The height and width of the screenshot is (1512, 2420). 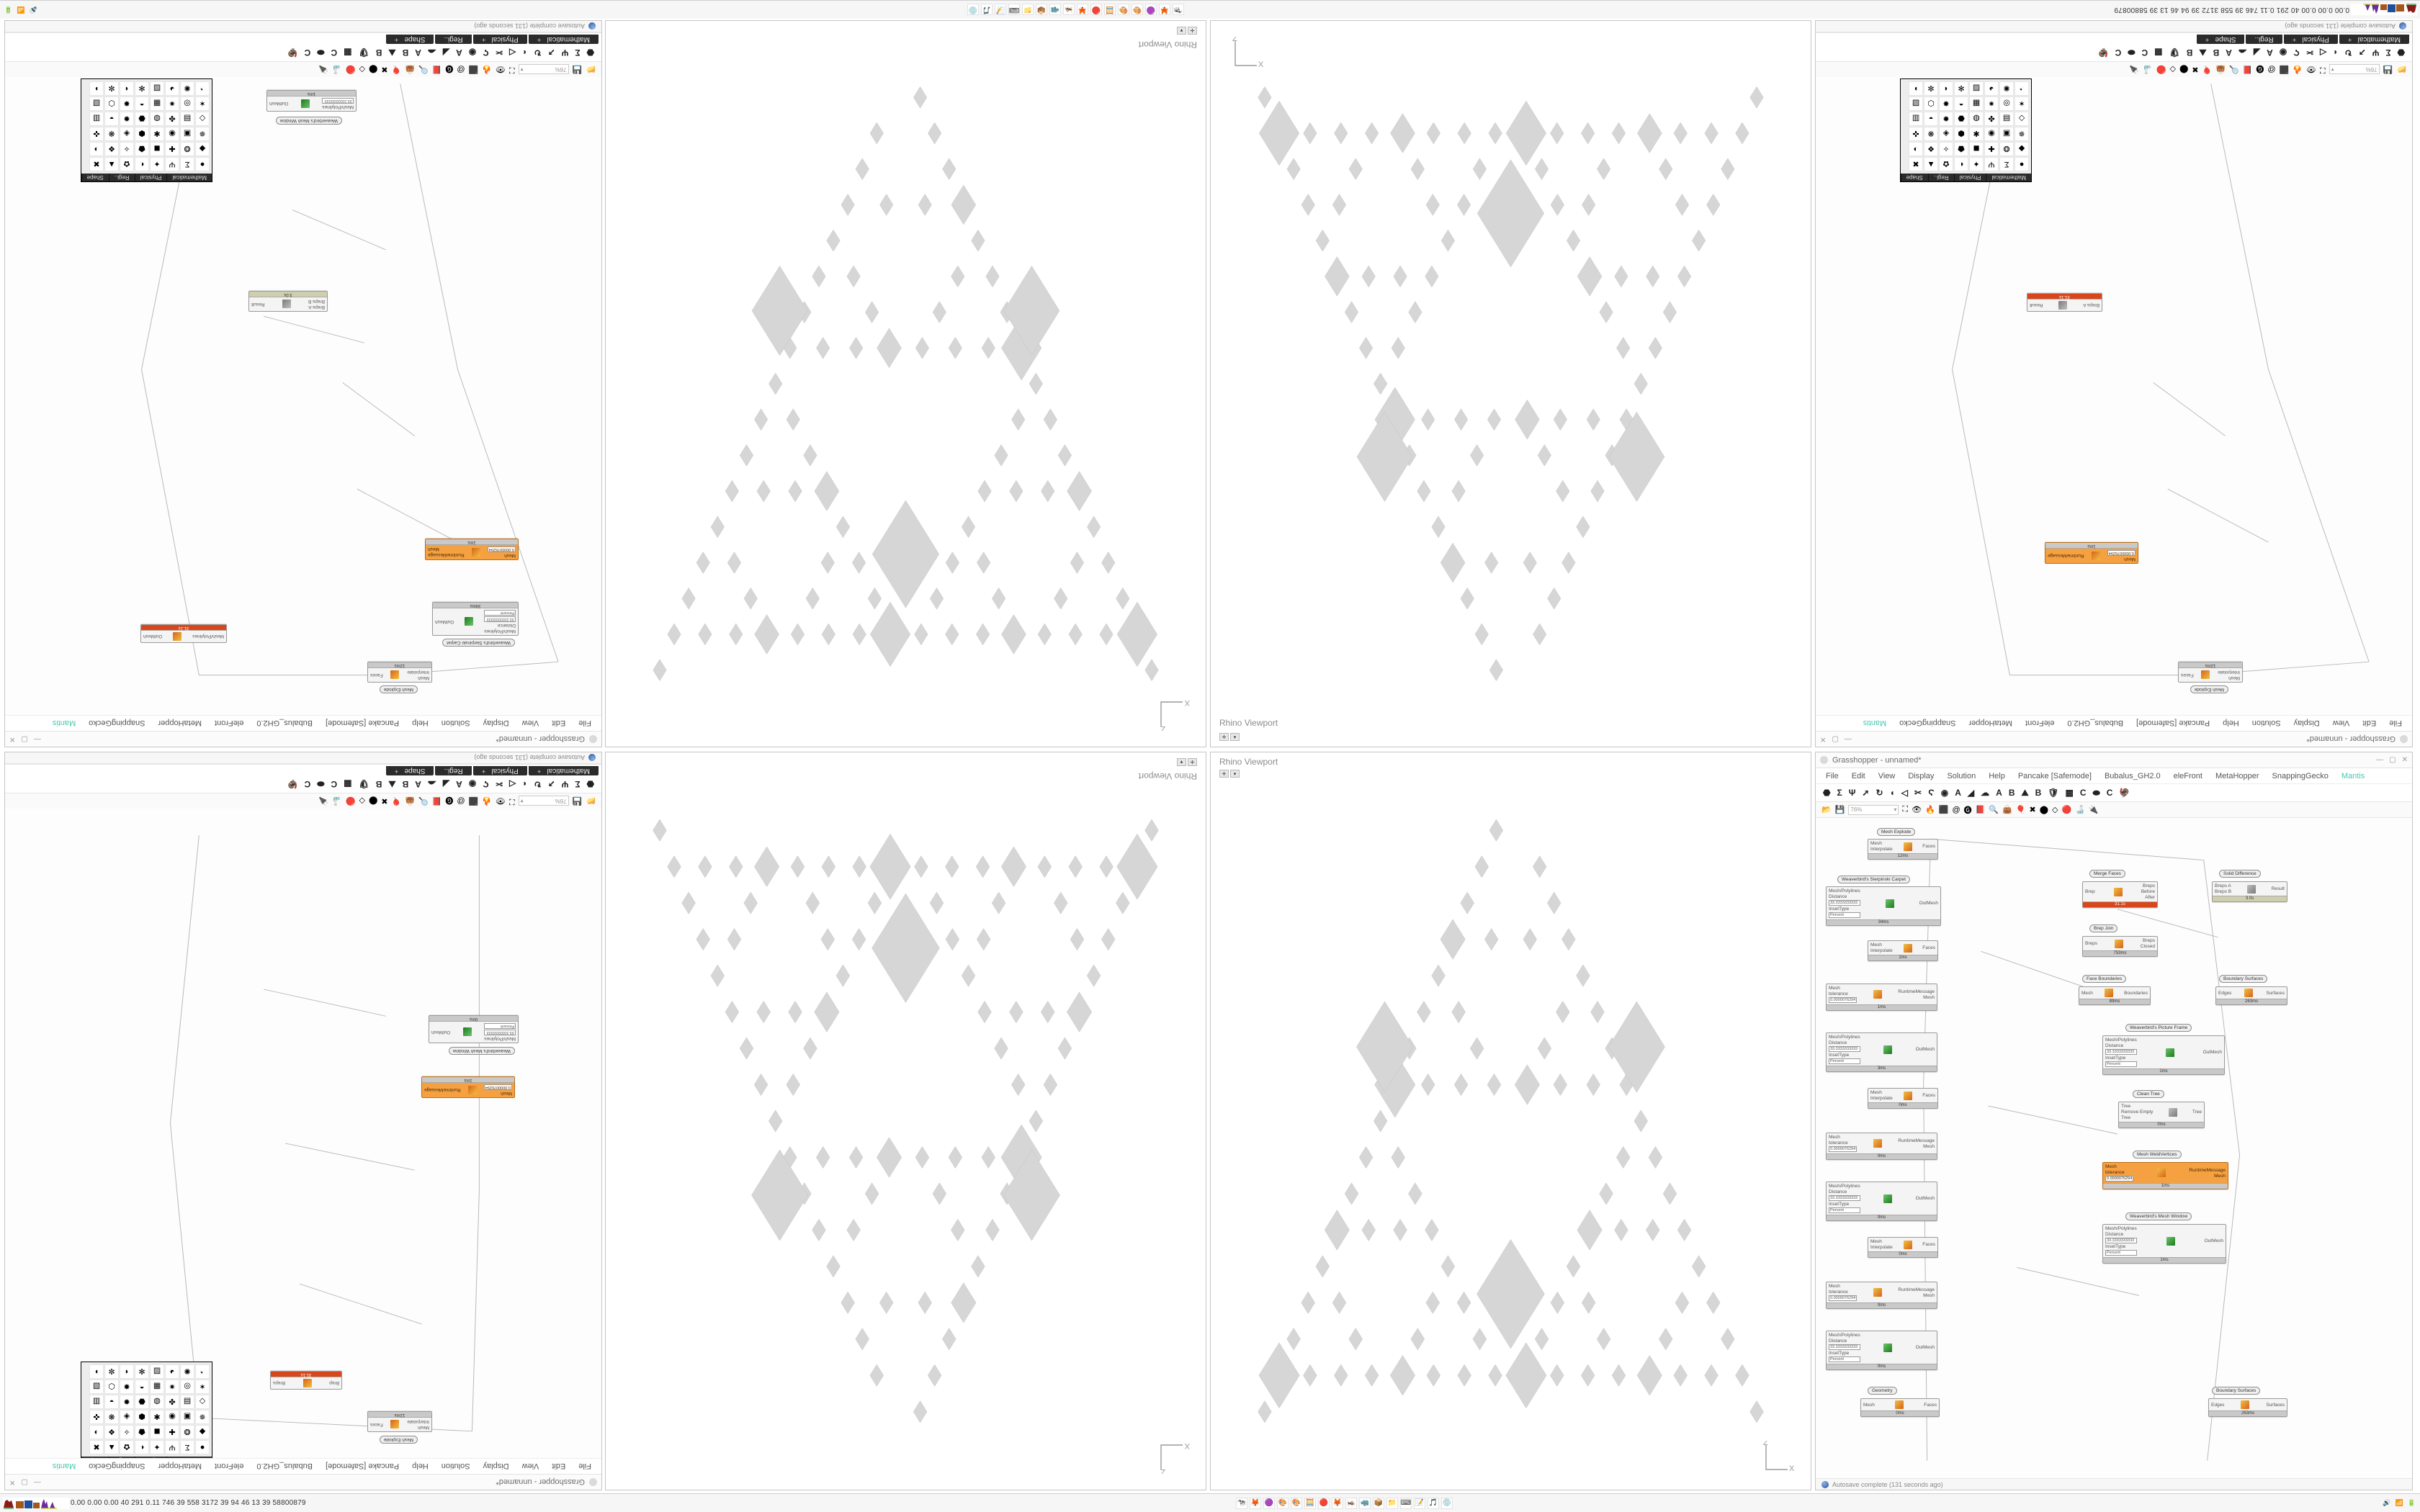 What do you see at coordinates (127, 1387) in the screenshot?
I see `palette-item: ✸` at bounding box center [127, 1387].